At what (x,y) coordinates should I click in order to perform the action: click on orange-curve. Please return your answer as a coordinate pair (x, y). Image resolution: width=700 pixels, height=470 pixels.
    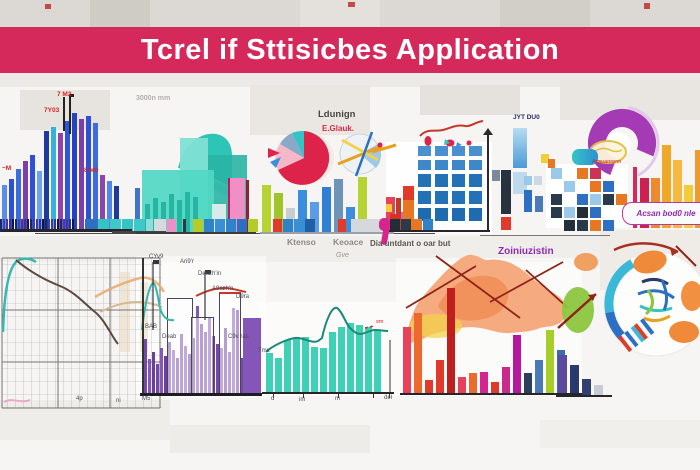
    Looking at the image, I should click on (130, 287).